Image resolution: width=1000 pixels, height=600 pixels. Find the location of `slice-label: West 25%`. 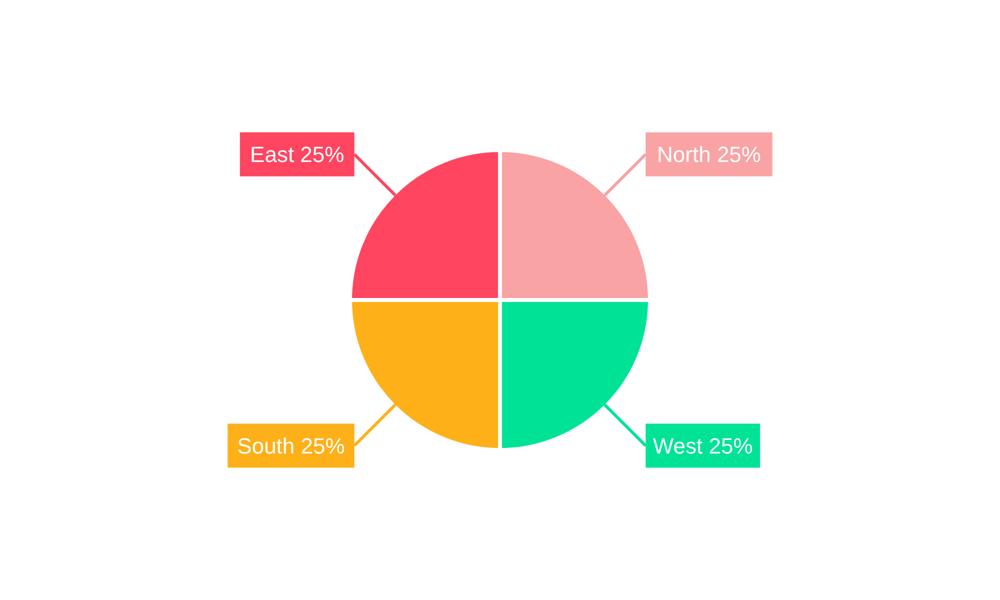

slice-label: West 25% is located at coordinates (702, 445).